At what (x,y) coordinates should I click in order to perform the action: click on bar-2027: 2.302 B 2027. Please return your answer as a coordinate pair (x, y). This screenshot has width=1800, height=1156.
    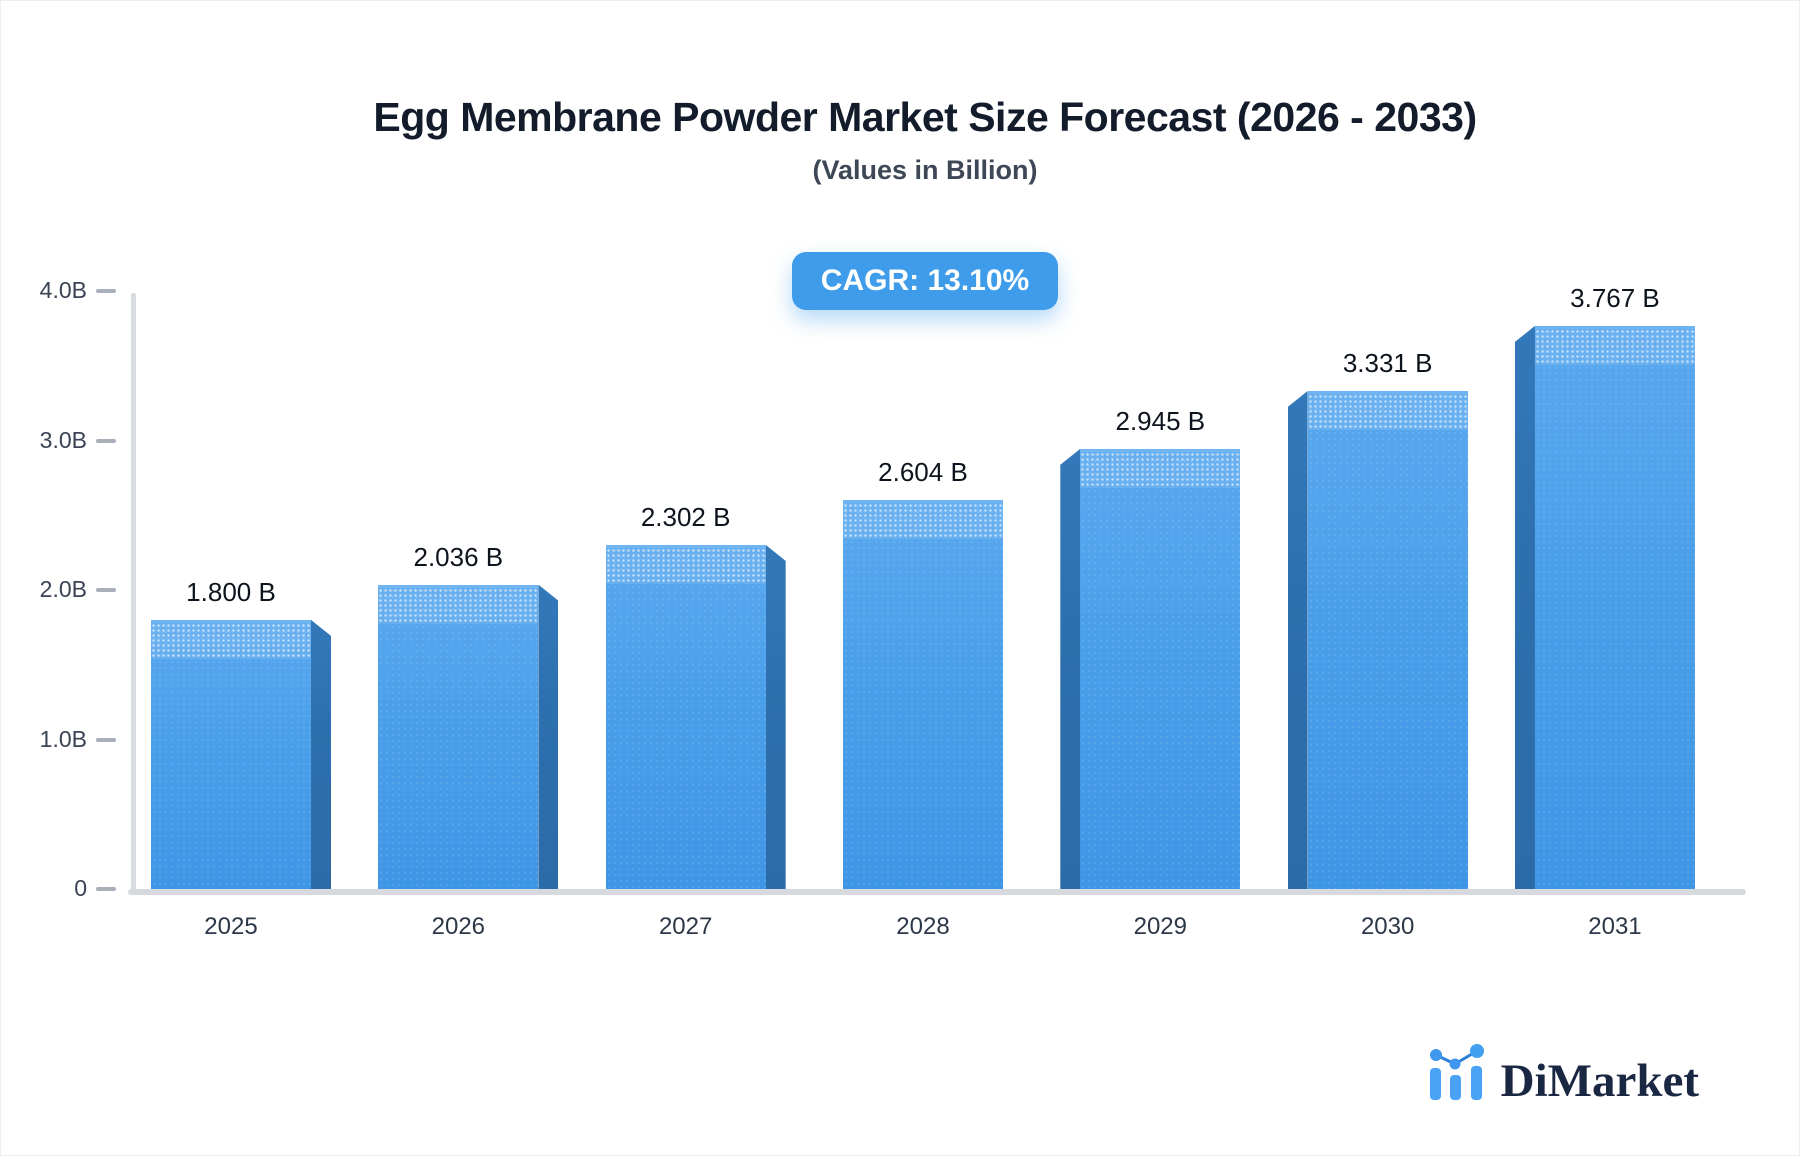
    Looking at the image, I should click on (695, 721).